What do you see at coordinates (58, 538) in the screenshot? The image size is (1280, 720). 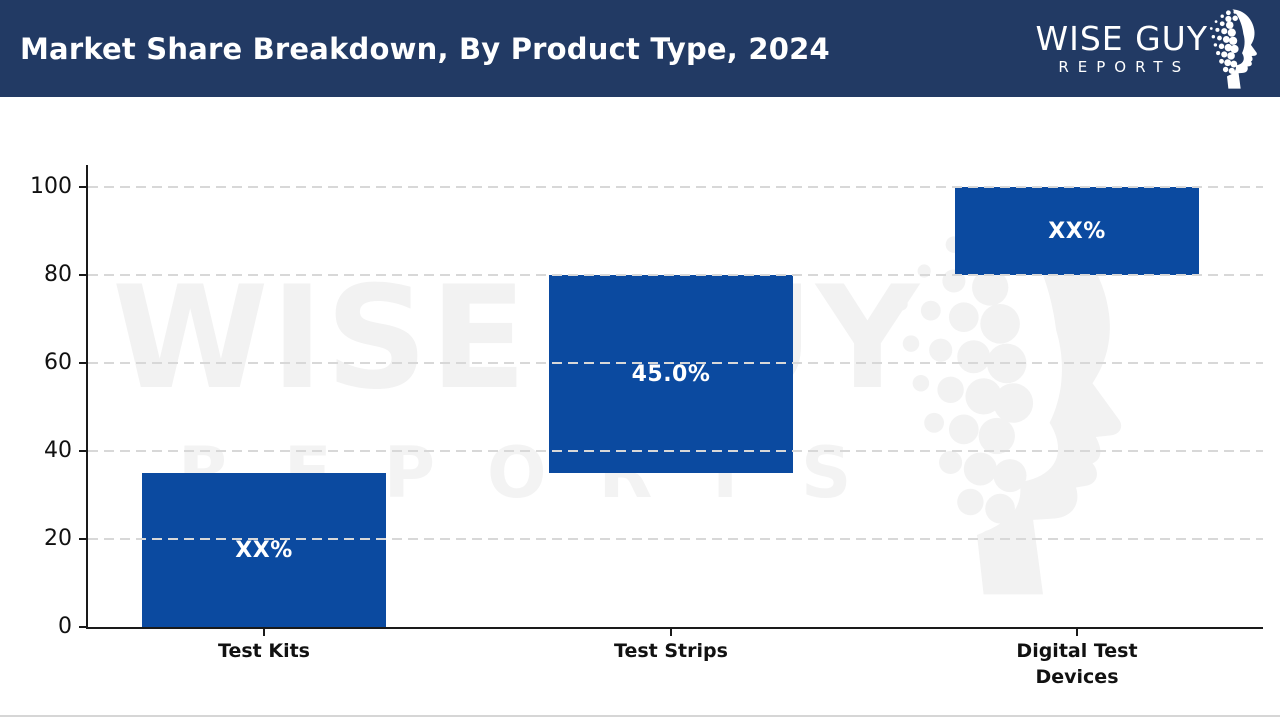 I see `y-tick-label: 20` at bounding box center [58, 538].